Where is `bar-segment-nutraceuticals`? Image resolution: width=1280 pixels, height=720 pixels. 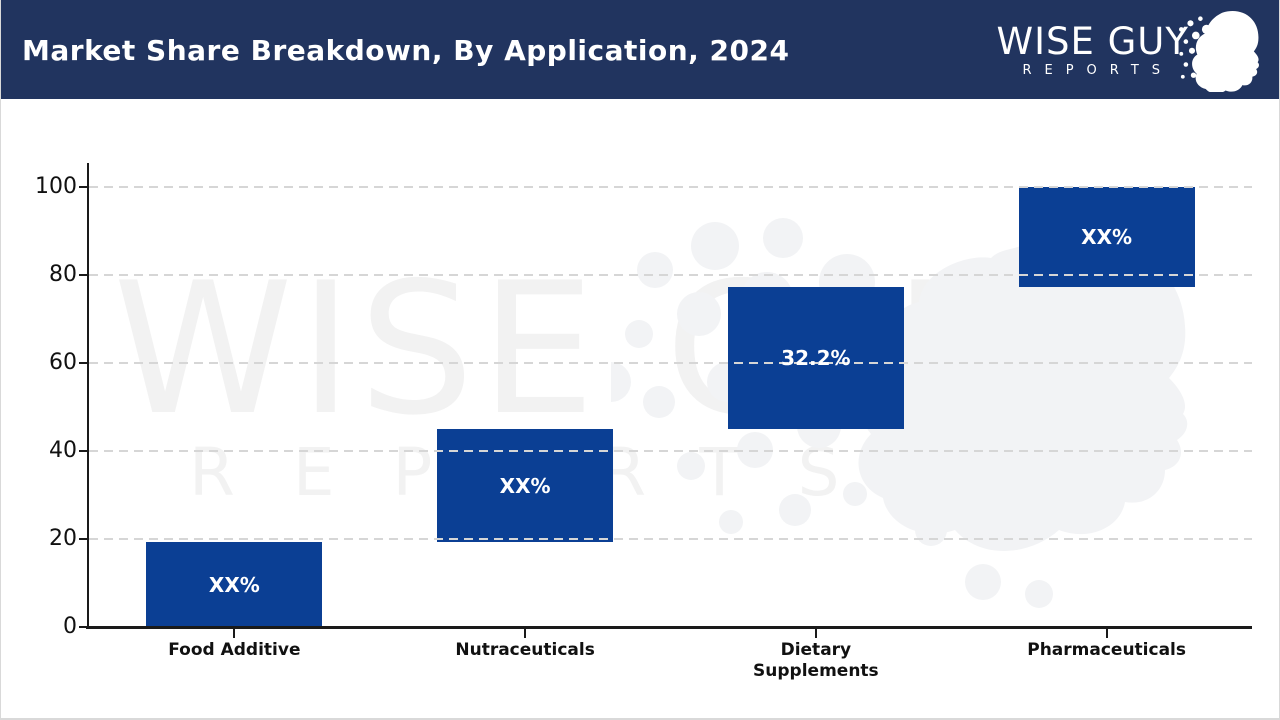
bar-segment-nutraceuticals is located at coordinates (525, 486).